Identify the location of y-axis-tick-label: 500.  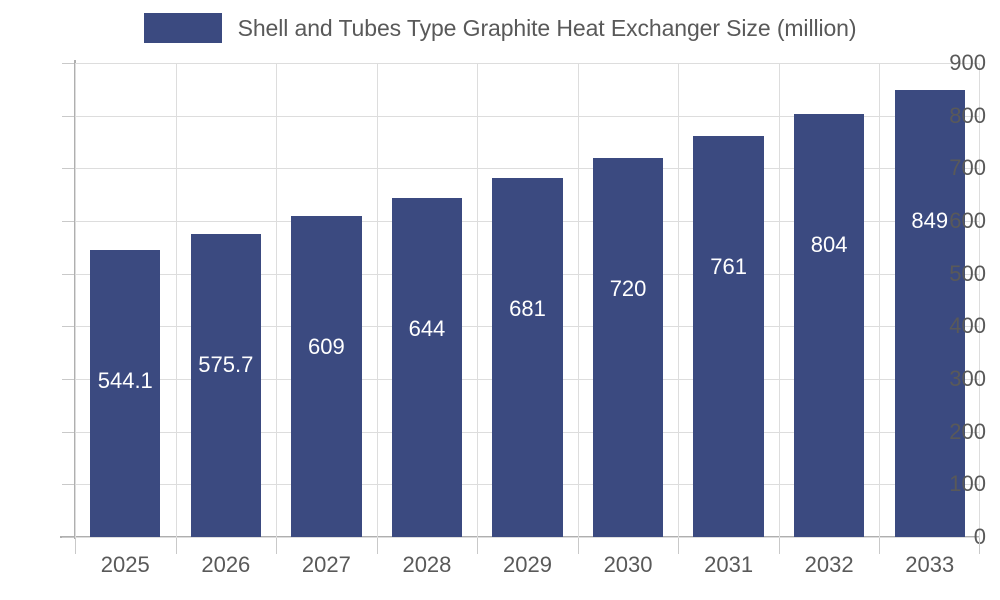
(967, 273).